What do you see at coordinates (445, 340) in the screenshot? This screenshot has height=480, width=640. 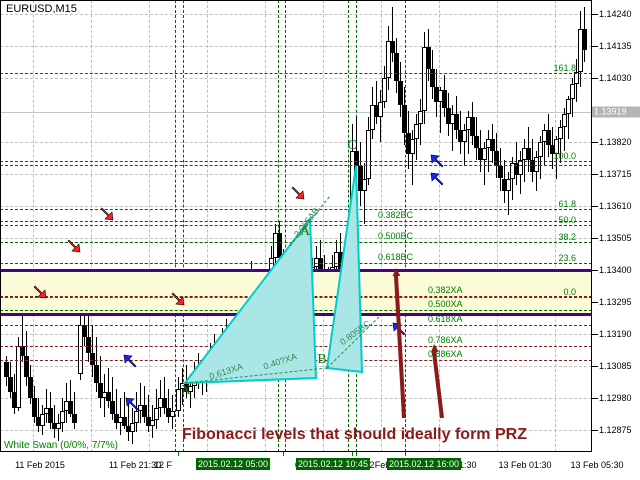 I see `fib-xa-label: 0.786XA` at bounding box center [445, 340].